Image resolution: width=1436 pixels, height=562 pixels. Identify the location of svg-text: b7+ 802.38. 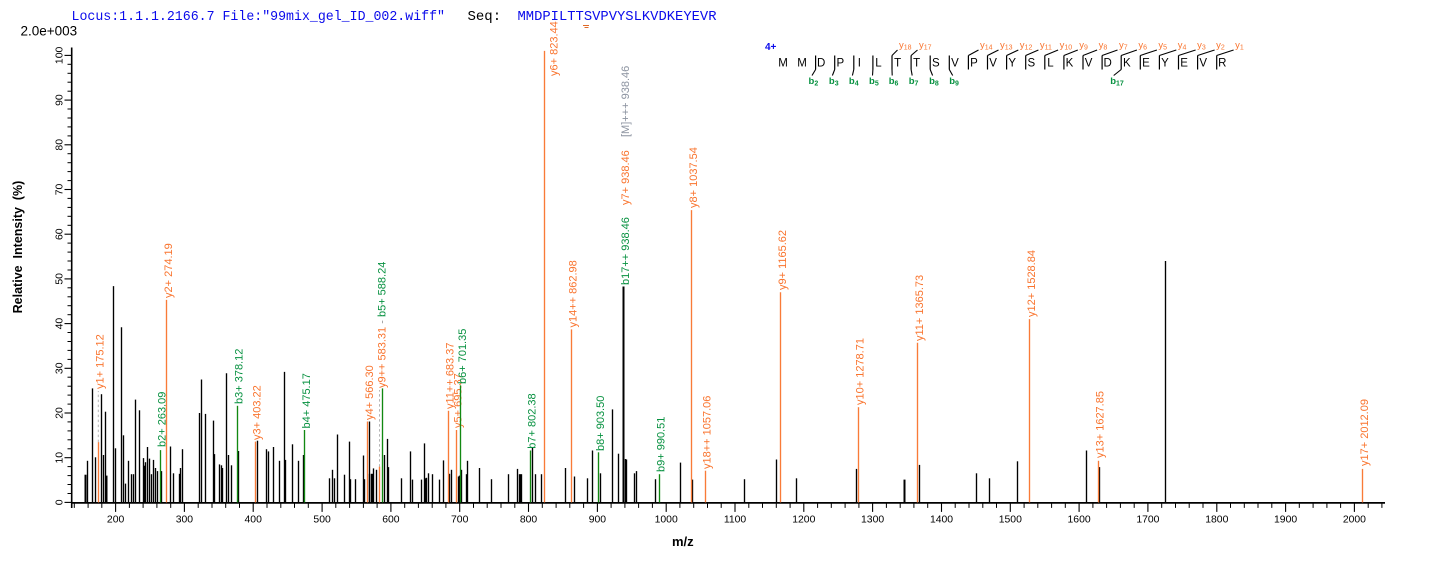
(532, 420).